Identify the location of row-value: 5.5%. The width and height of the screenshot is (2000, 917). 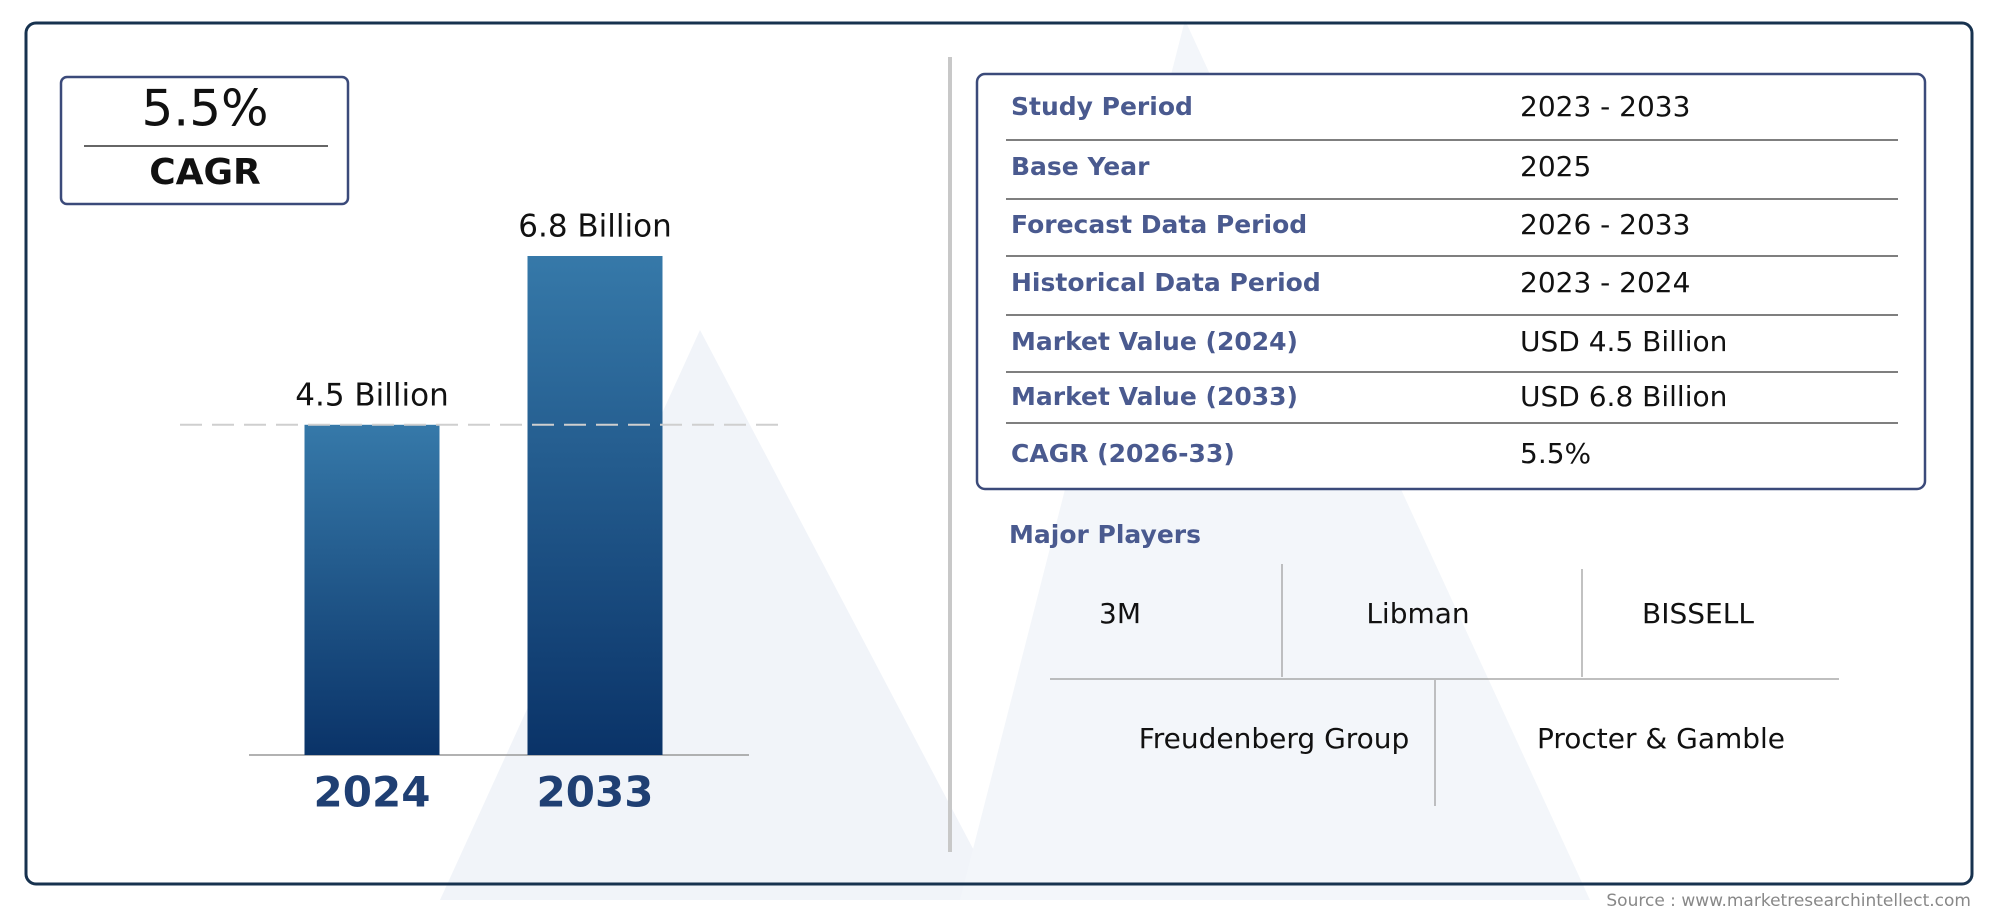
(1555, 453).